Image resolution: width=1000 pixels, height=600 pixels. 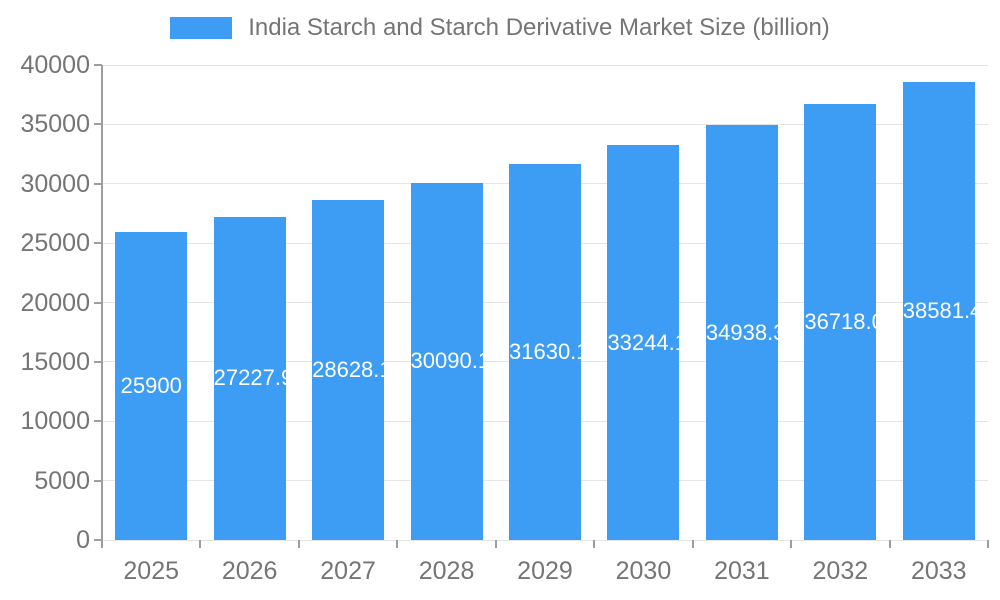 I want to click on x-tick-label: 2030, so click(x=643, y=571).